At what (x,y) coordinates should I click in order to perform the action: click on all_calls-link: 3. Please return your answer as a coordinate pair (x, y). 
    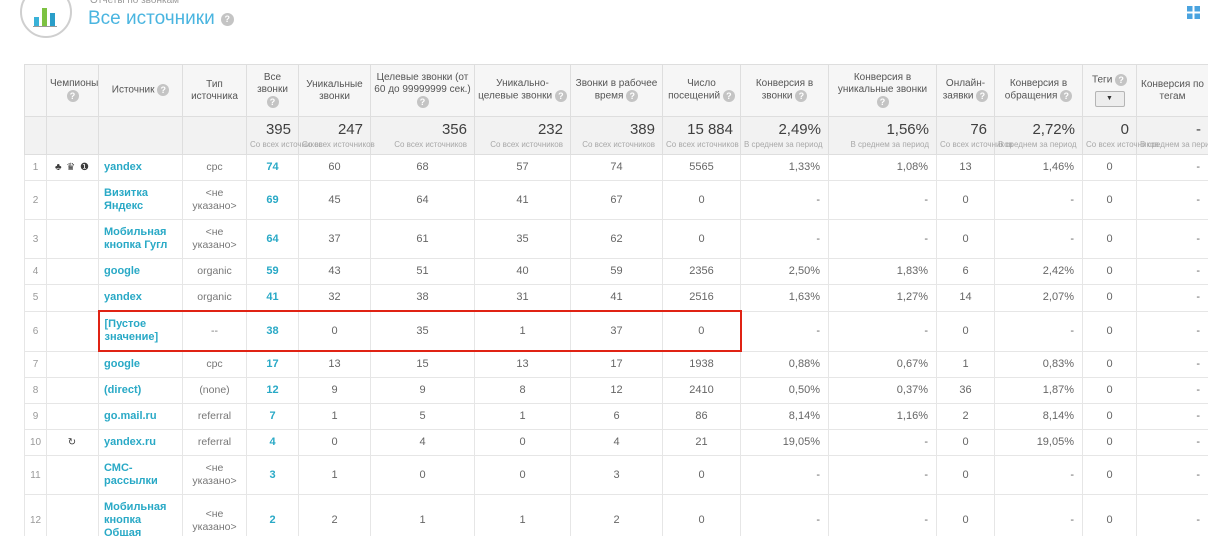
    Looking at the image, I should click on (272, 474).